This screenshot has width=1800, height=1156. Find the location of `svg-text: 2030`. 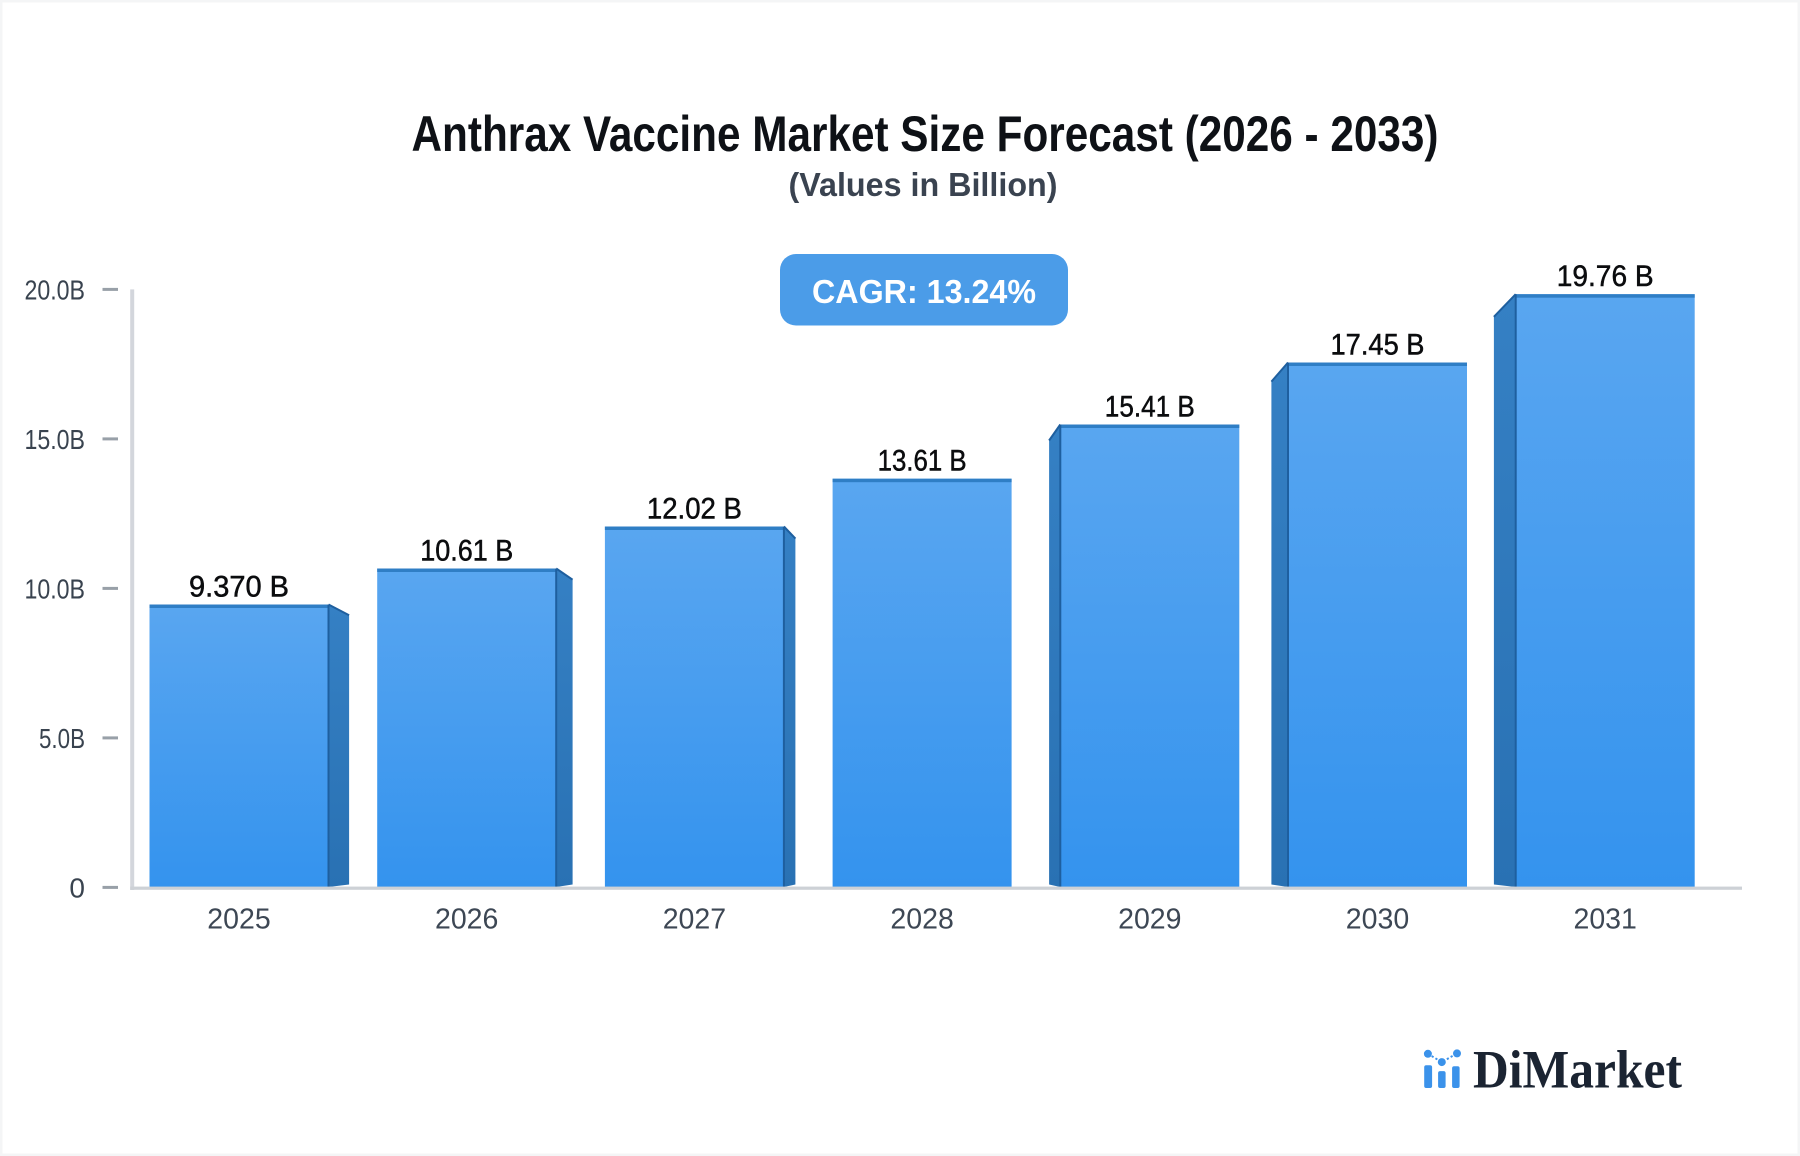

svg-text: 2030 is located at coordinates (1377, 920).